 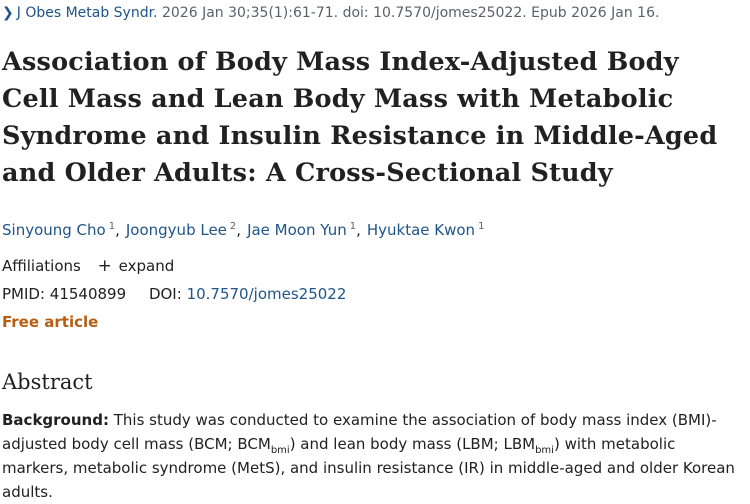 I want to click on author-link: Hyuktae Kwon, so click(x=421, y=230).